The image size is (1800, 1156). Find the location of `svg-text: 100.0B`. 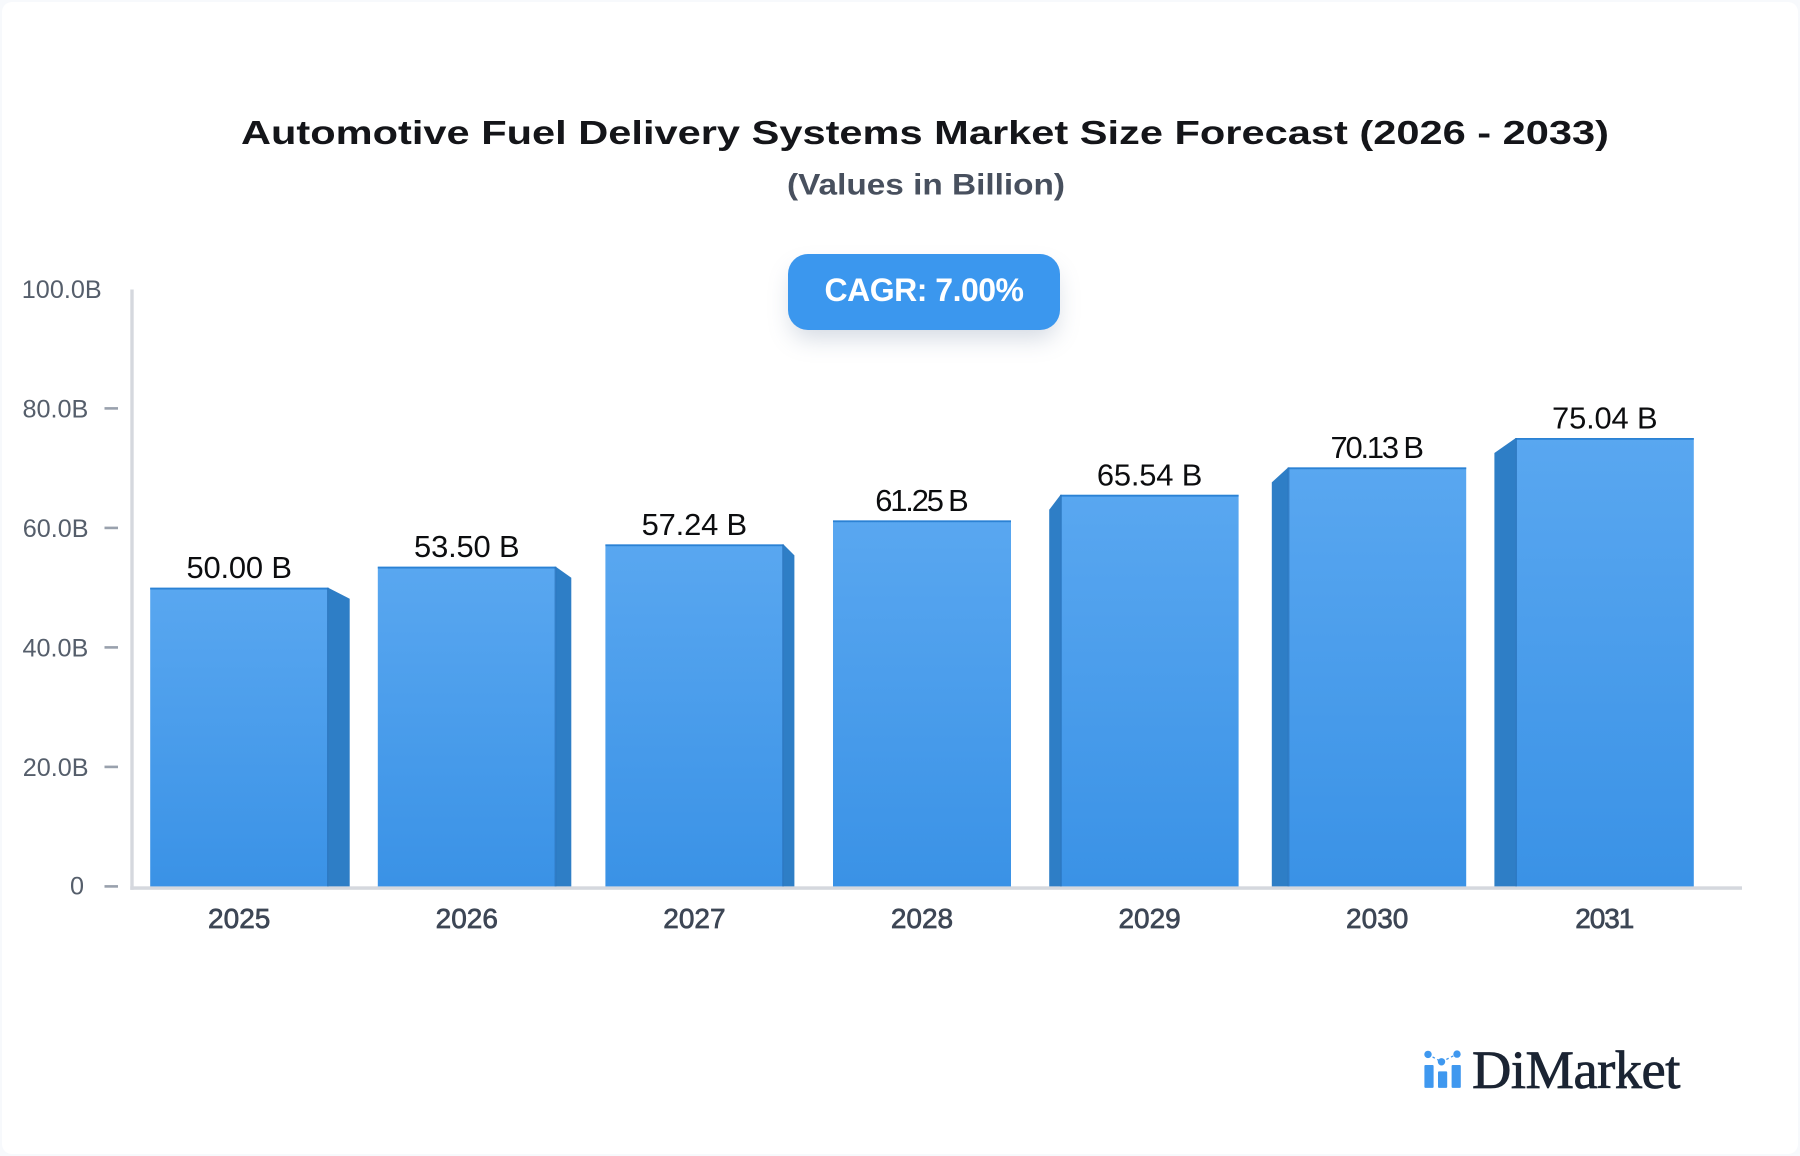

svg-text: 100.0B is located at coordinates (62, 290).